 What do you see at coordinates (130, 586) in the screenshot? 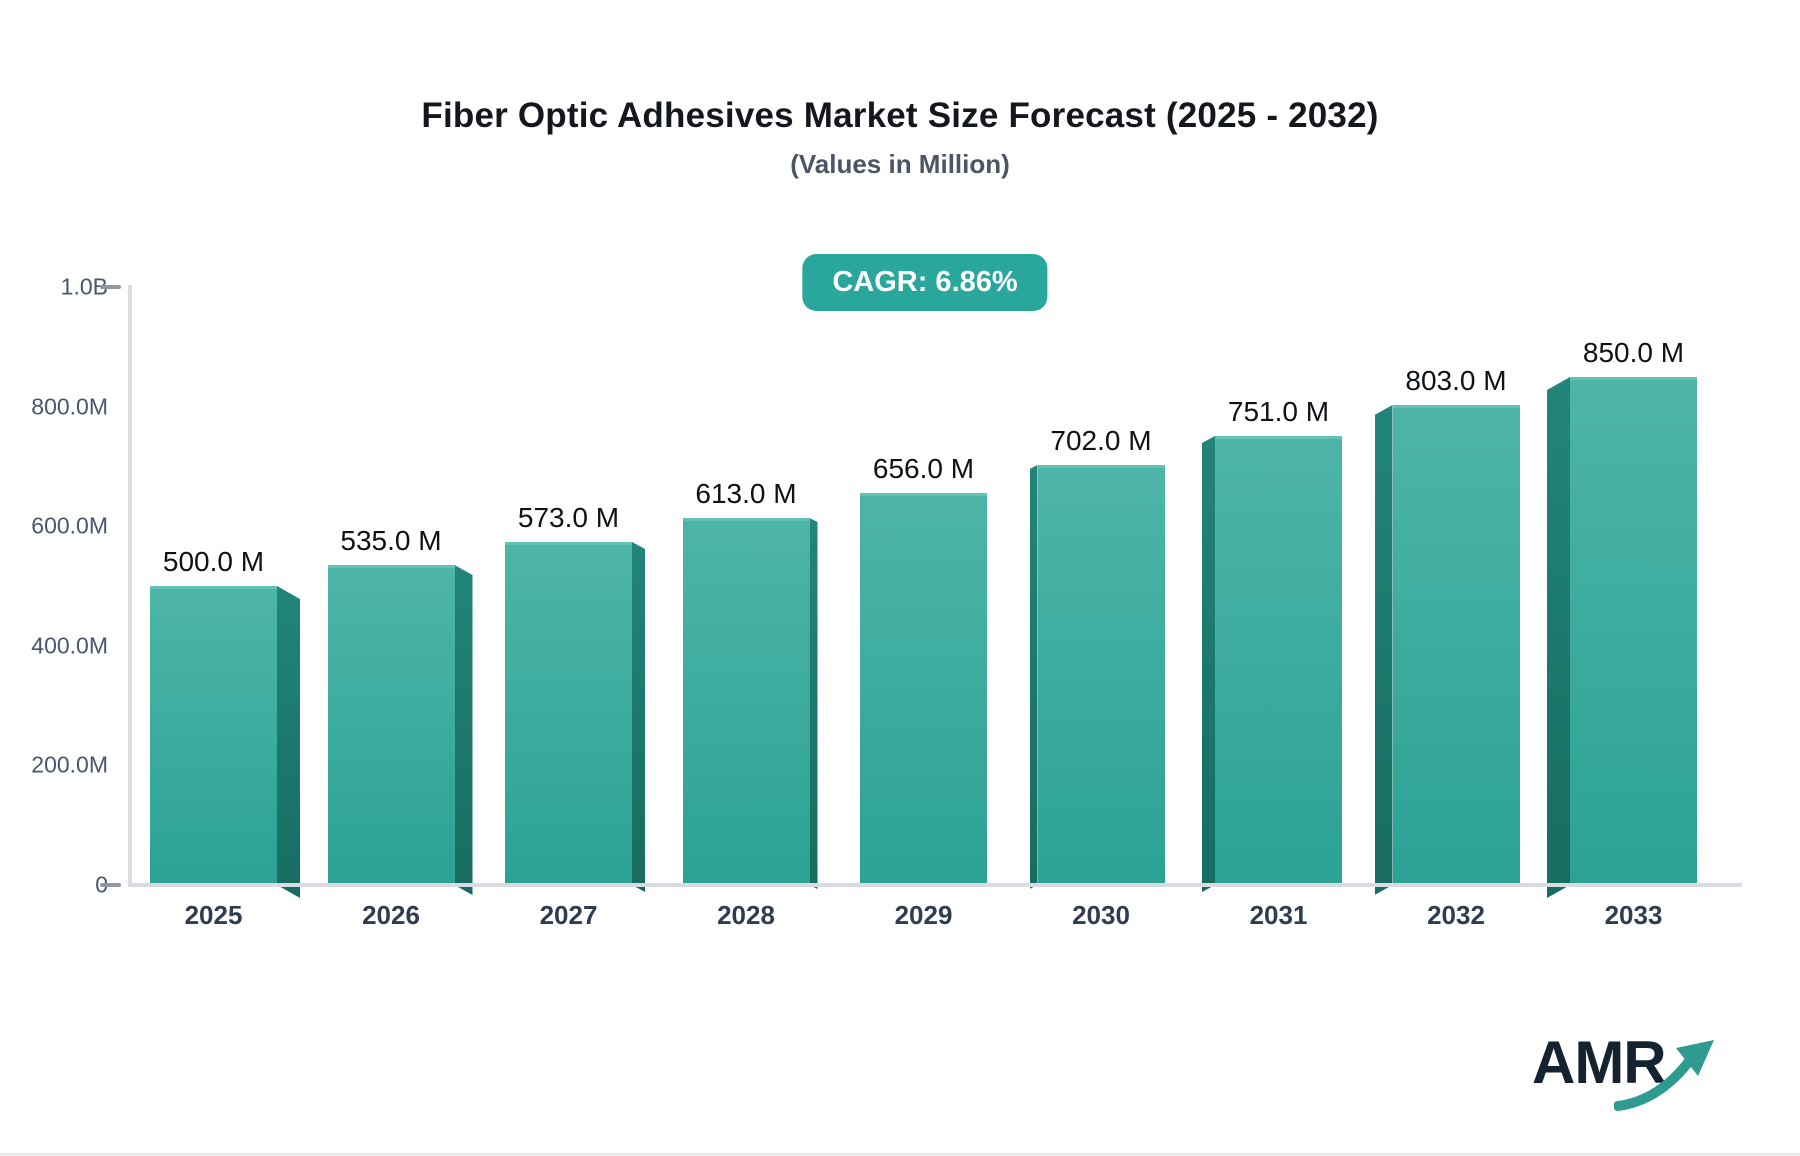
I see `y-axis-line` at bounding box center [130, 586].